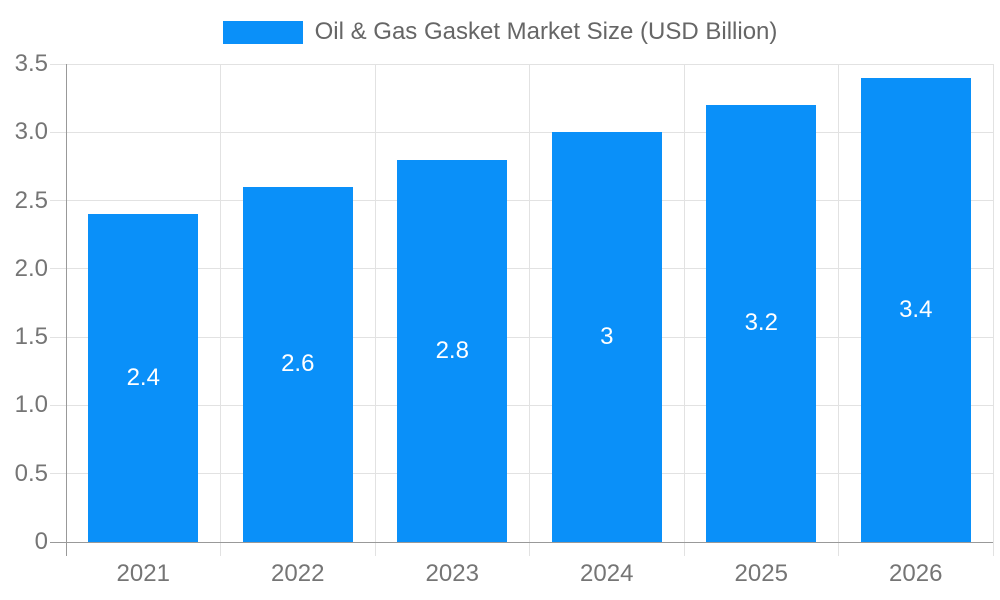 This screenshot has width=1000, height=600. I want to click on y-axis-label: 0.5, so click(31, 473).